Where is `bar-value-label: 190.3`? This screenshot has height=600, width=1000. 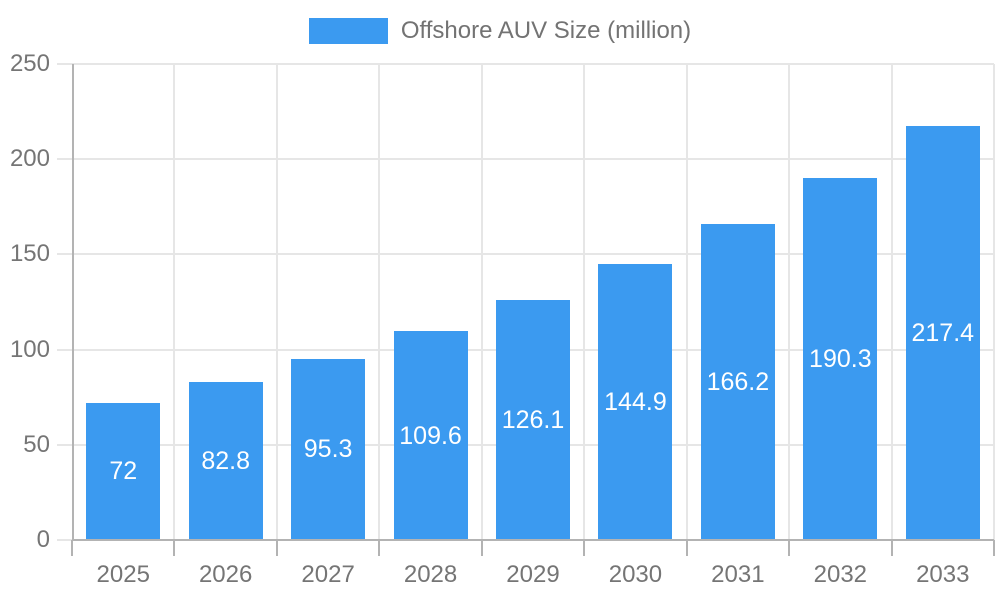 bar-value-label: 190.3 is located at coordinates (840, 358).